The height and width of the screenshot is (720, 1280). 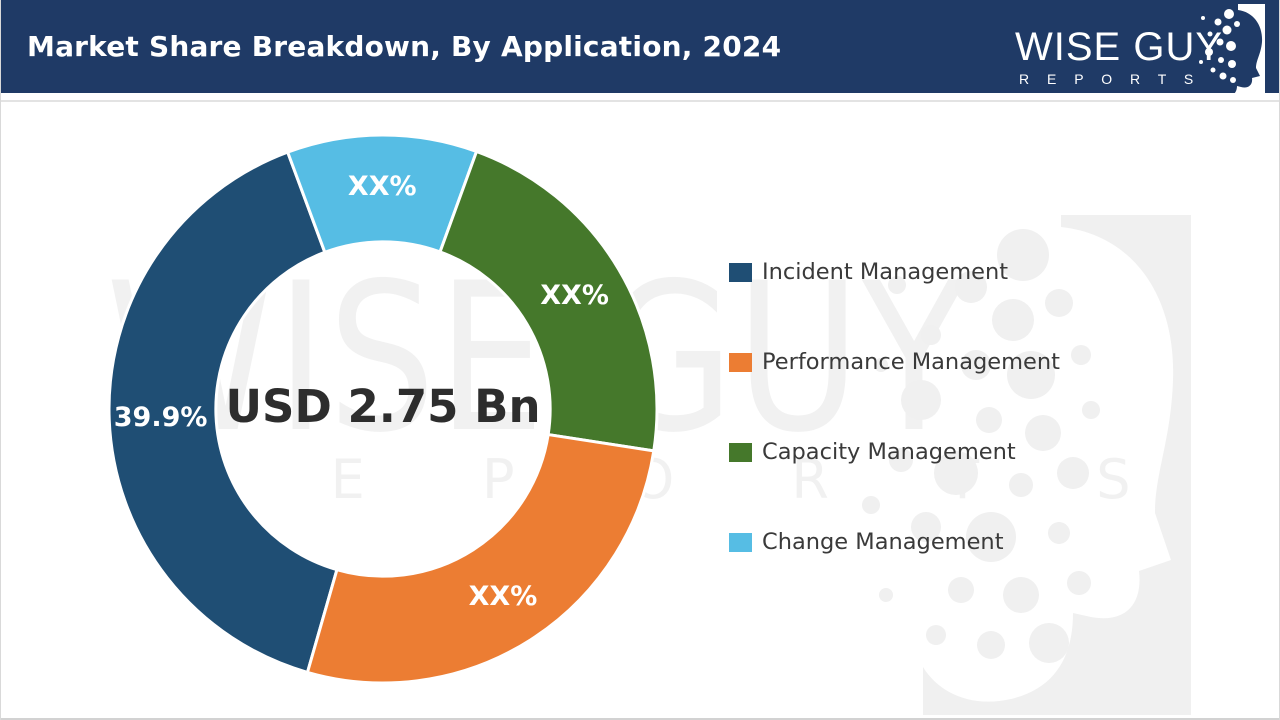 I want to click on bottom-divider, so click(x=640, y=719).